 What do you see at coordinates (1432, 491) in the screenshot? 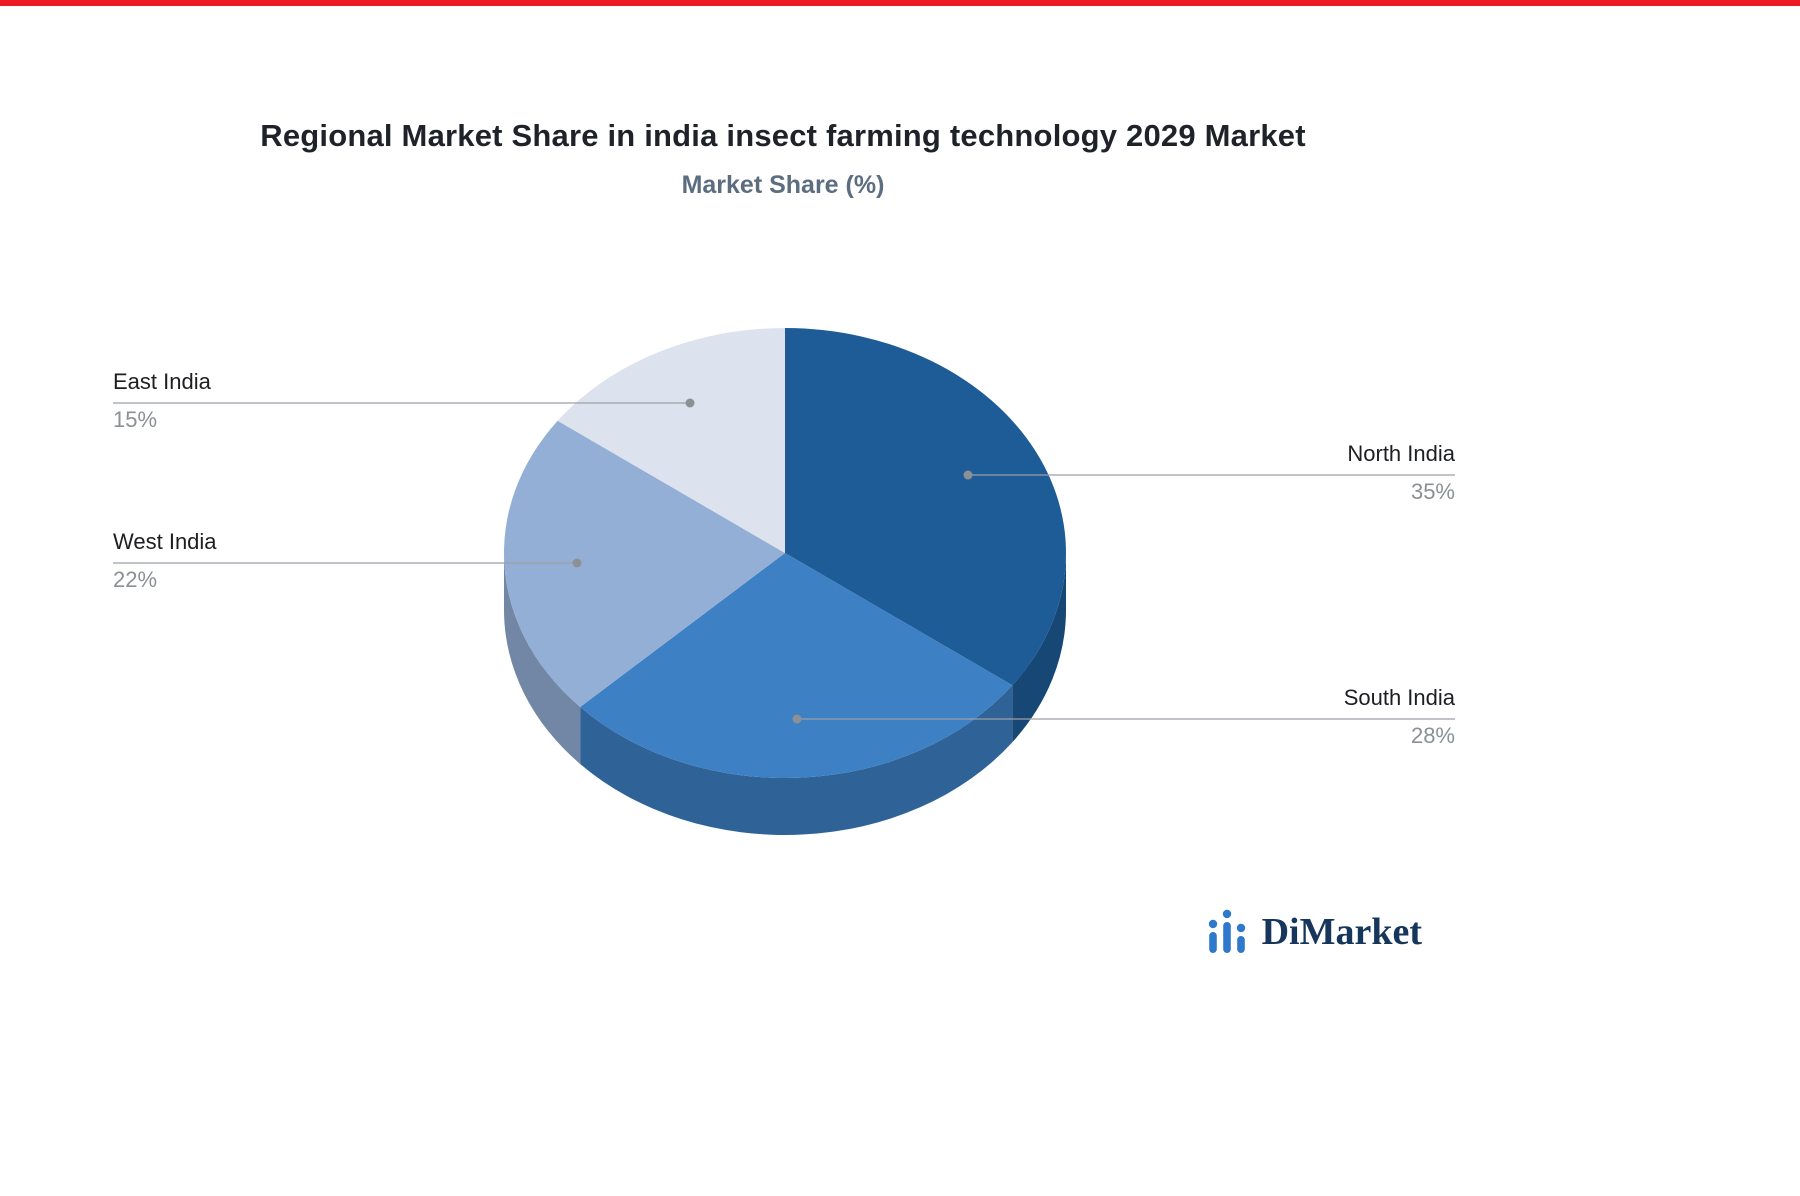
I see `slice-percent: 35%` at bounding box center [1432, 491].